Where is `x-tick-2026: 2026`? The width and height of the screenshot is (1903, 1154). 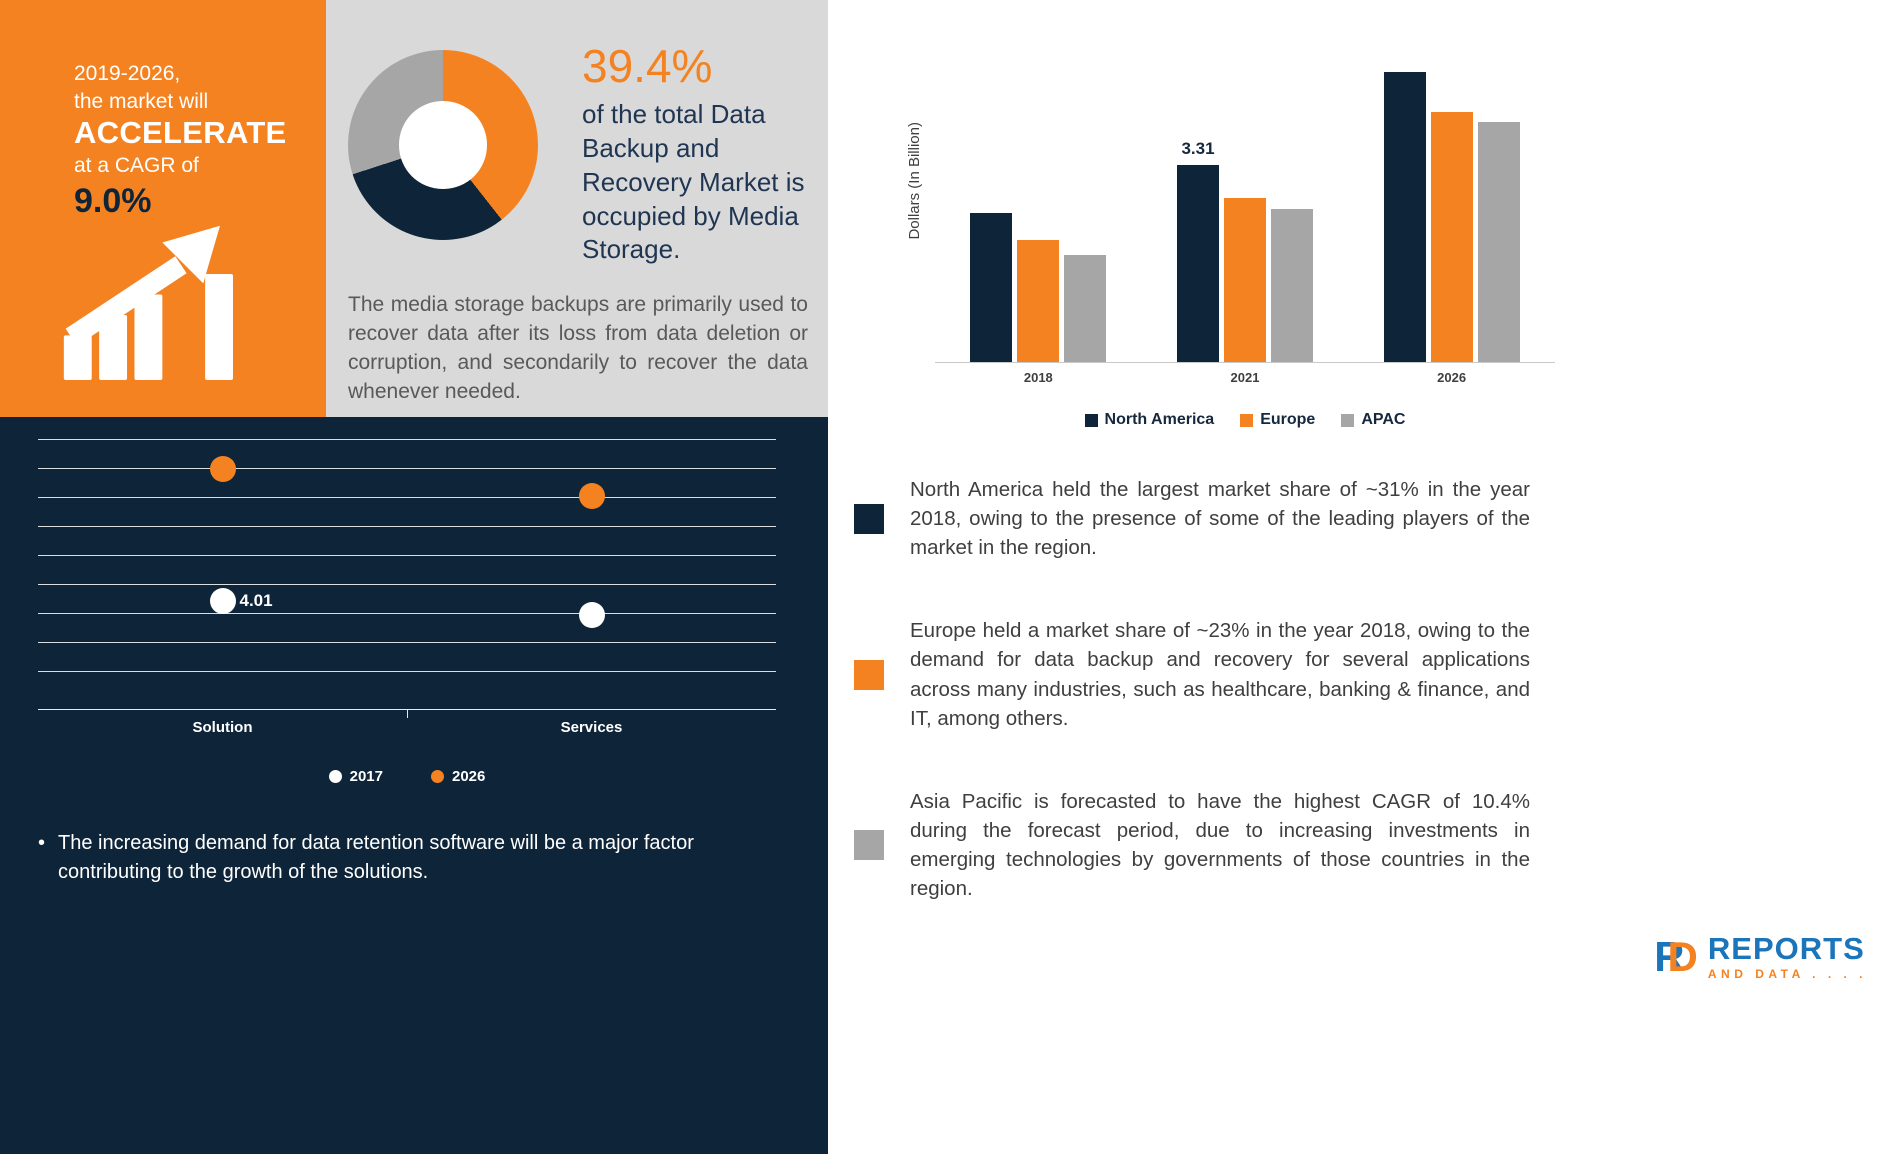 x-tick-2026: 2026 is located at coordinates (1452, 377).